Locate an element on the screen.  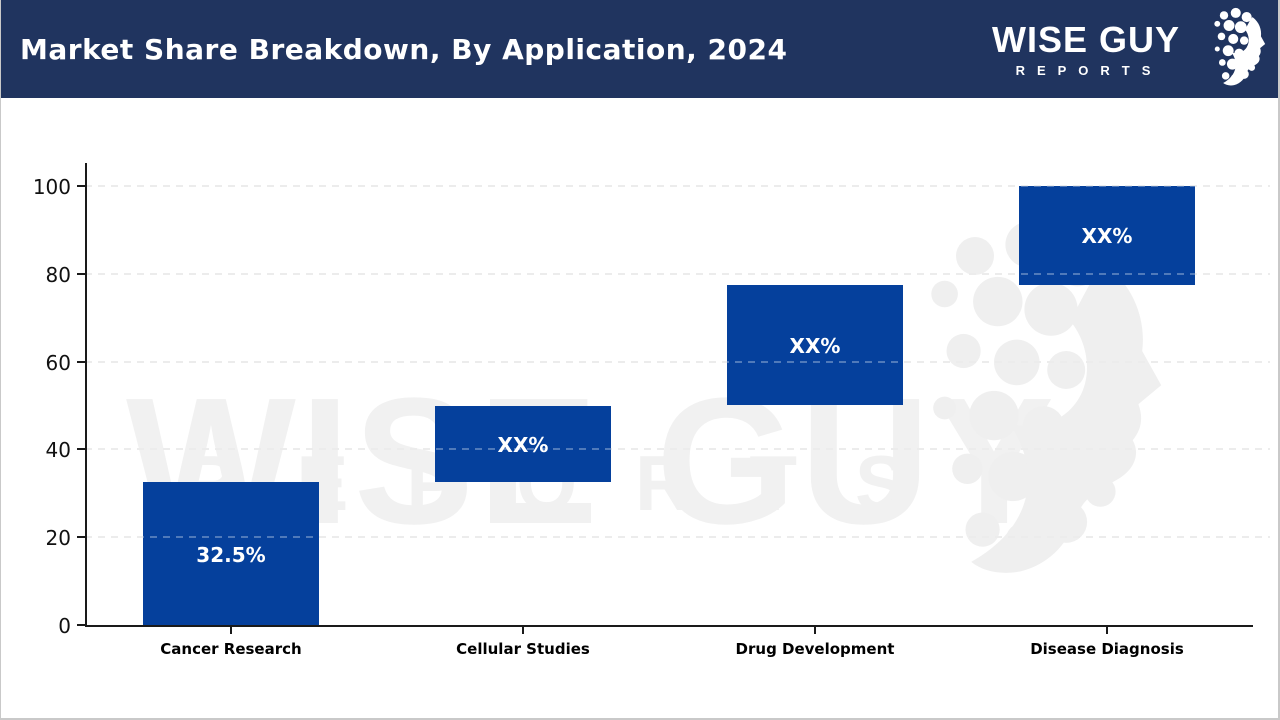
y-tick-label: 80 is located at coordinates (58, 274).